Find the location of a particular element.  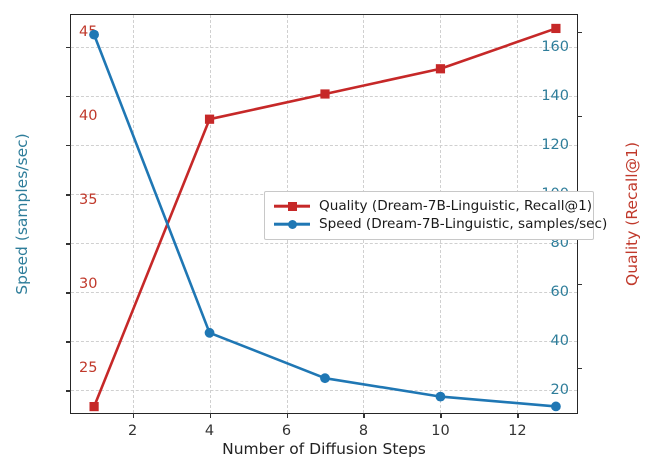

x-axis-tick-label: 2 is located at coordinates (132, 431).